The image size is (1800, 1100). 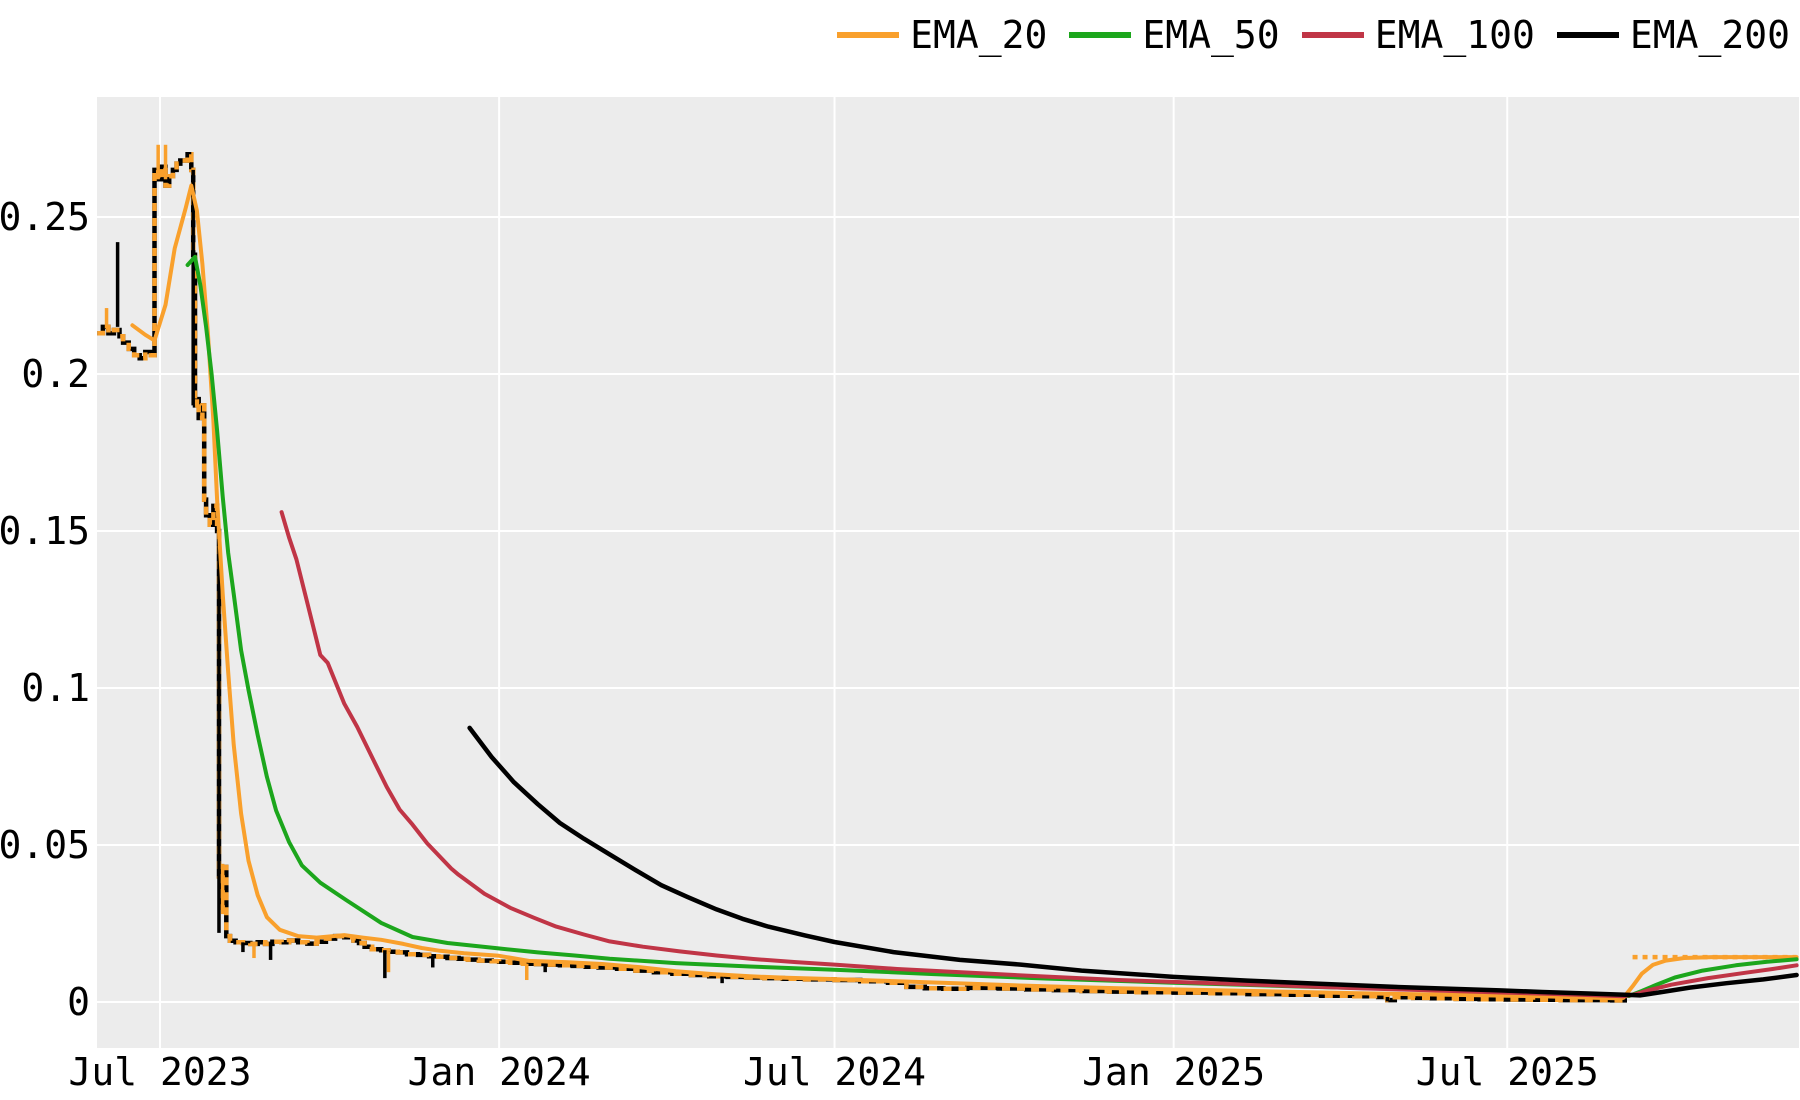 What do you see at coordinates (1100, 35) in the screenshot?
I see `legend-swatch-ema-50-line-icon` at bounding box center [1100, 35].